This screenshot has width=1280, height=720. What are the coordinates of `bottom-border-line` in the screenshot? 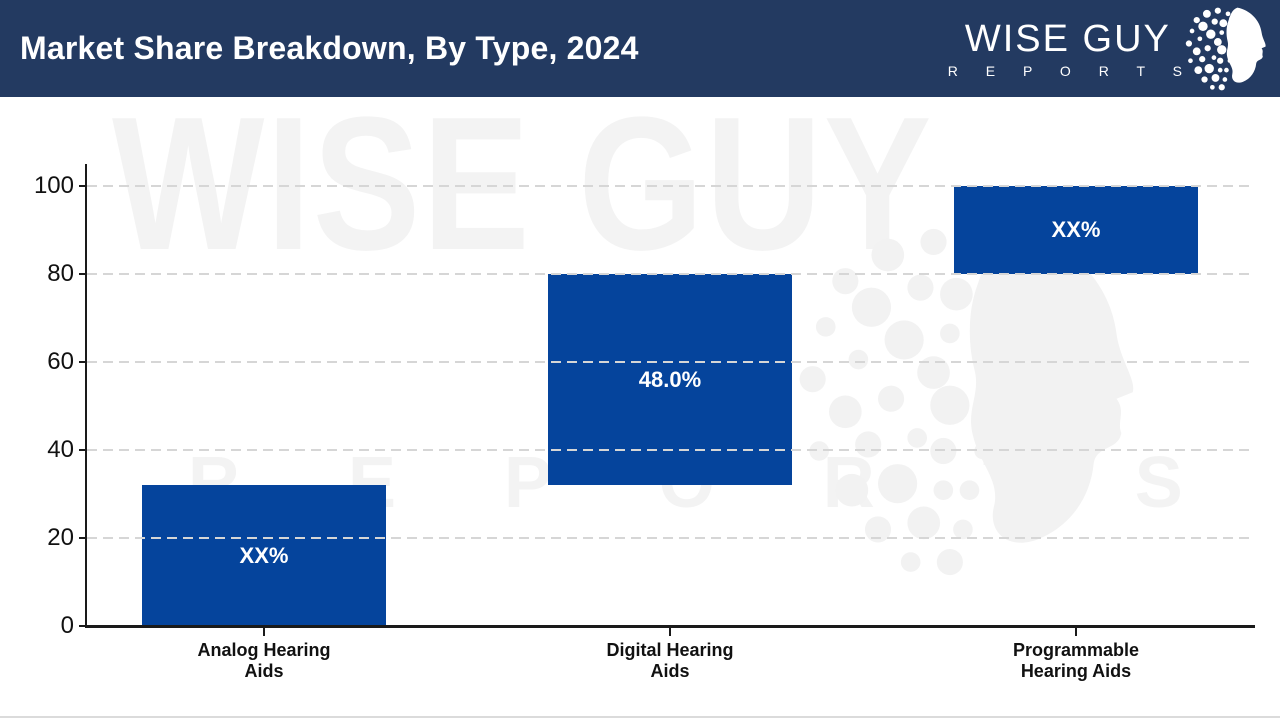 It's located at (640, 717).